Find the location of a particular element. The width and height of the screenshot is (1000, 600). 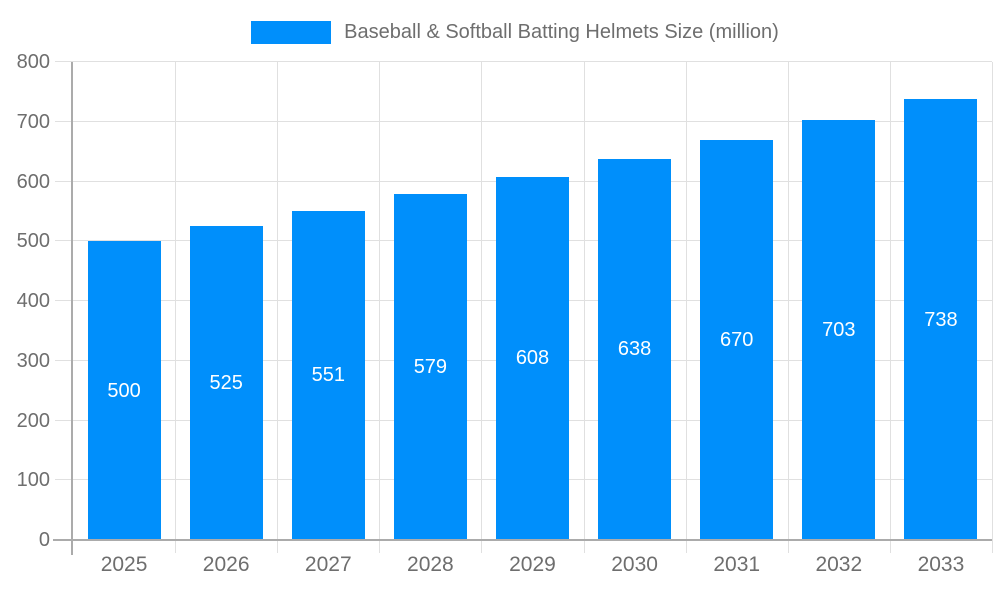

x-tick-label: 2026 is located at coordinates (226, 564).